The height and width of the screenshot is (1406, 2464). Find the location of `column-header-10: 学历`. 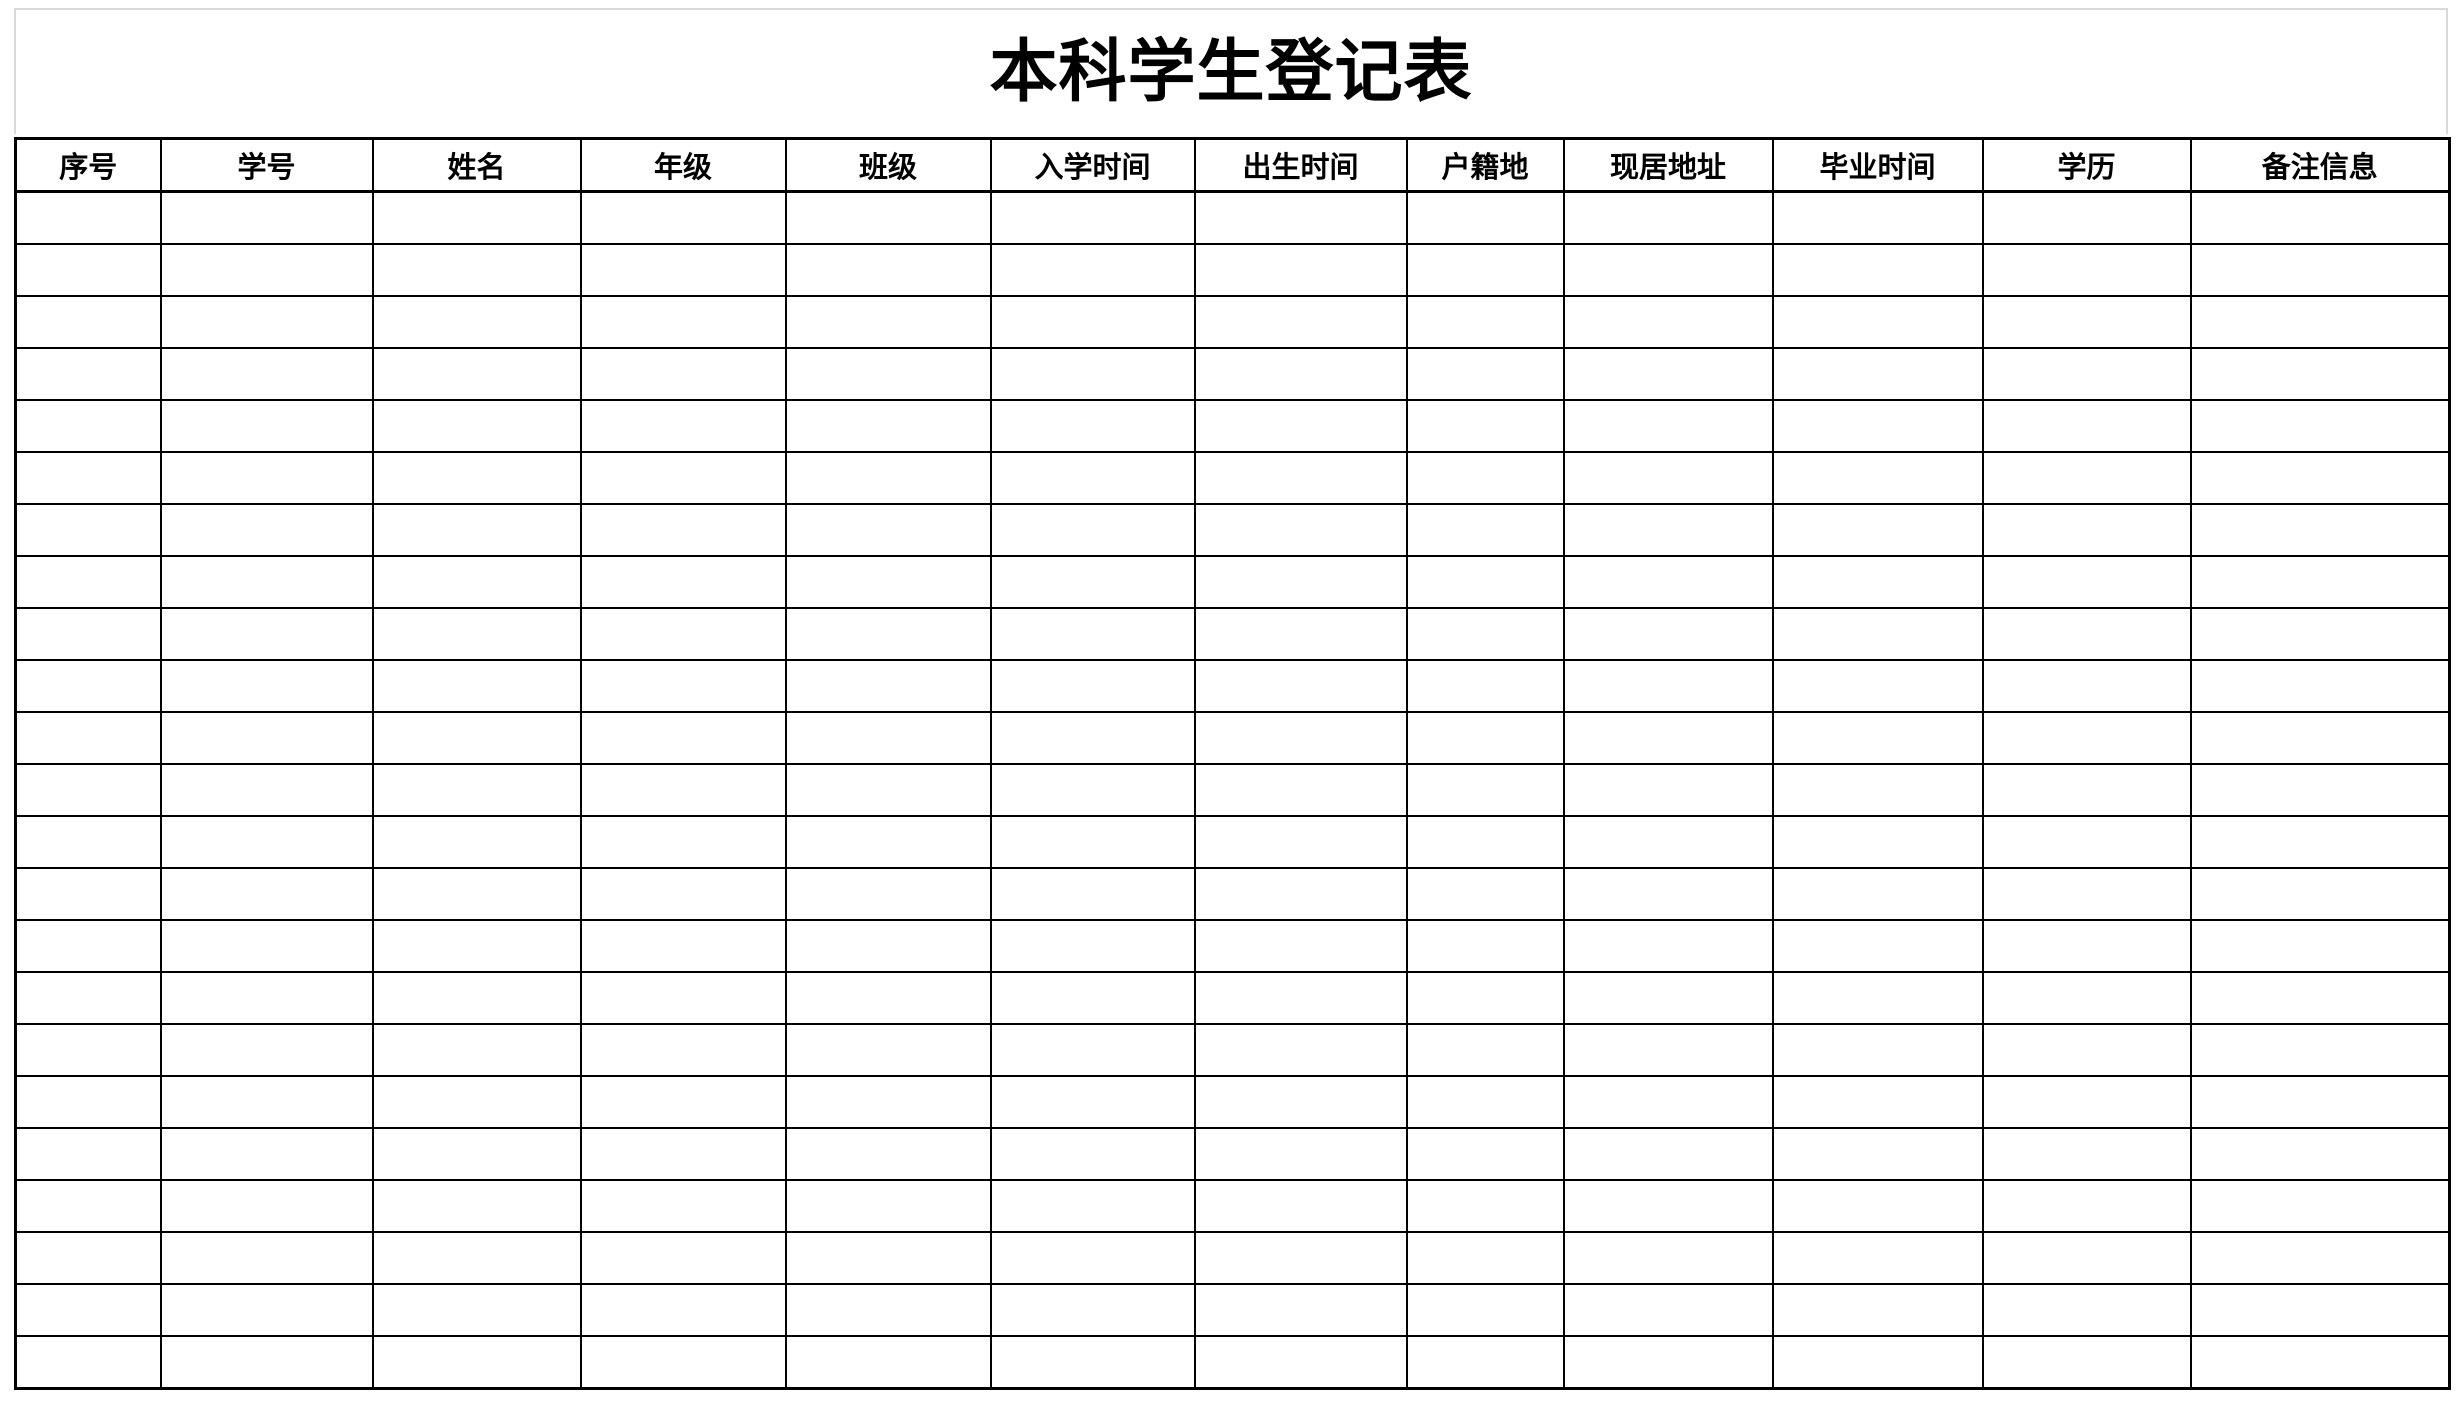

column-header-10: 学历 is located at coordinates (2086, 165).